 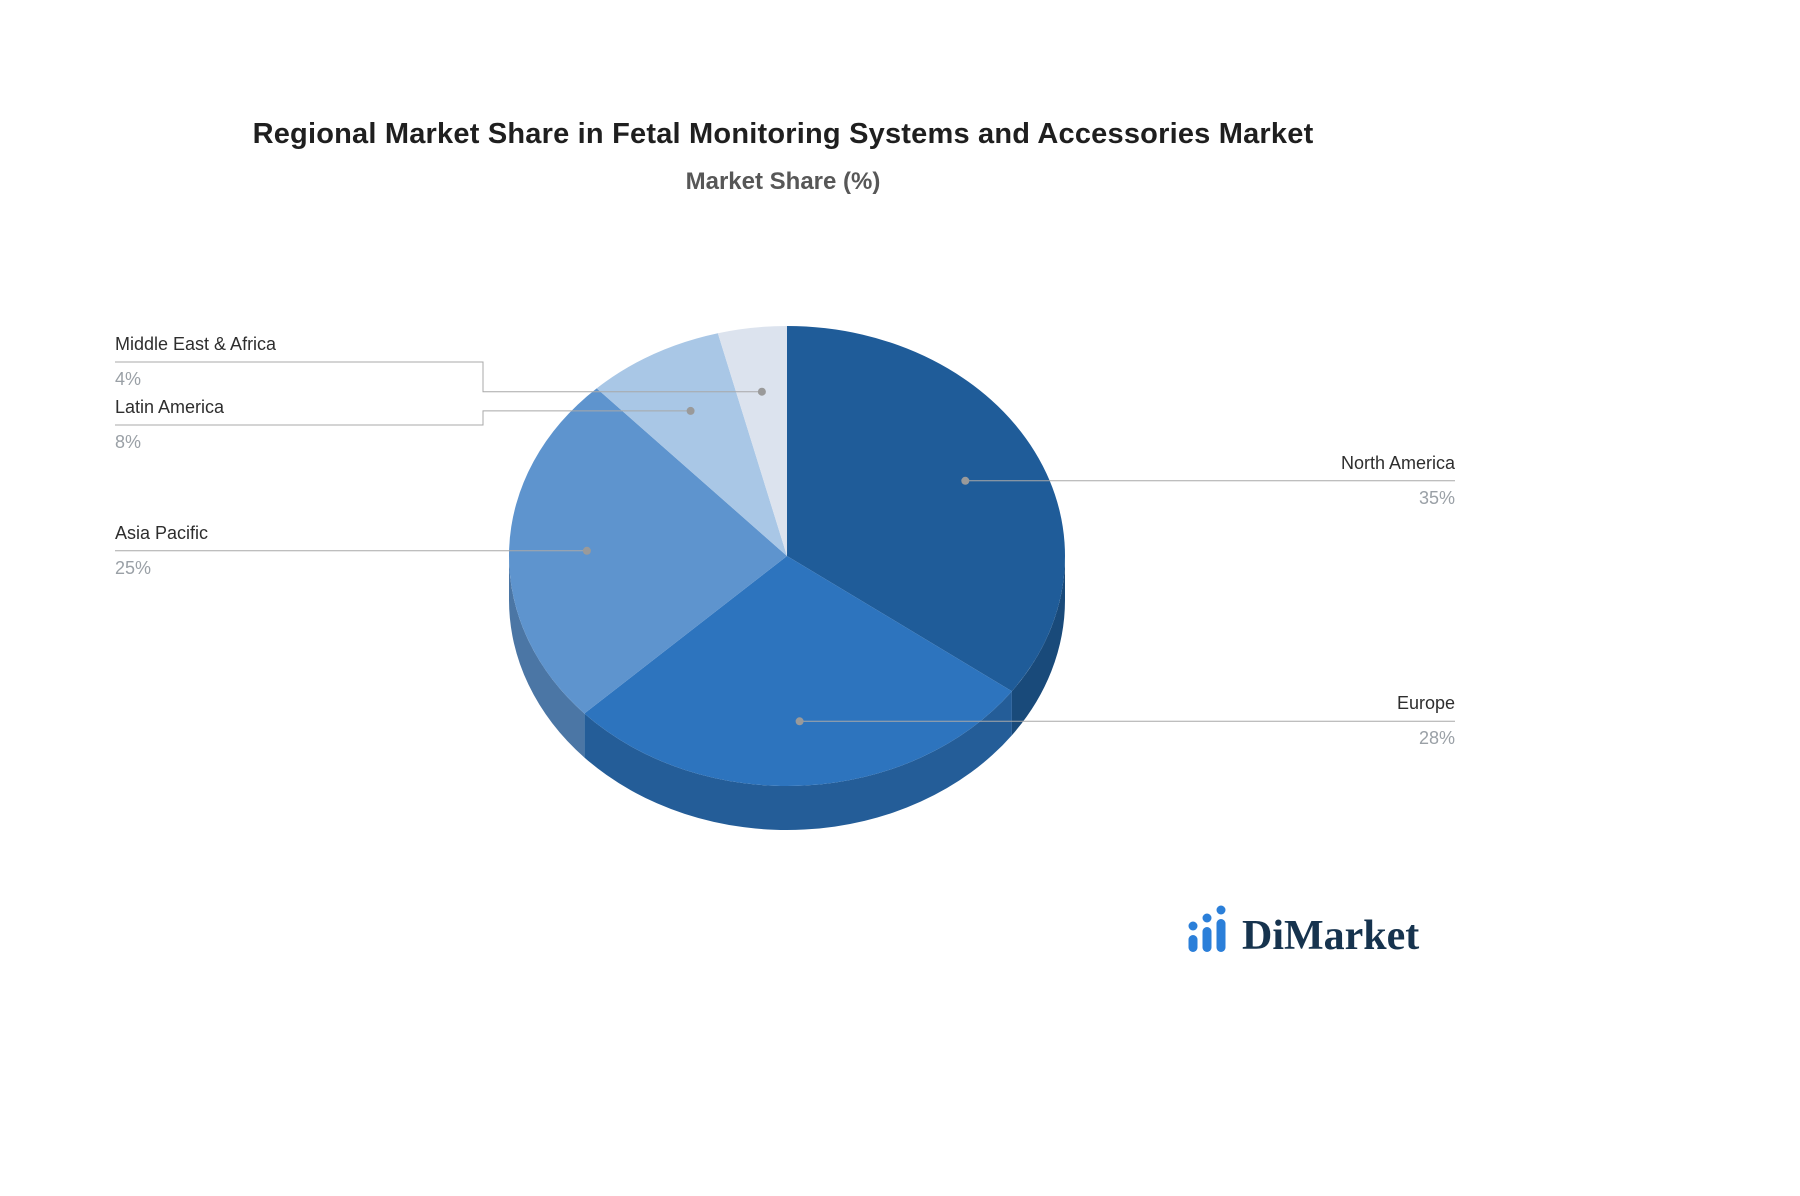 What do you see at coordinates (170, 407) in the screenshot?
I see `slice-label-name: Latin America` at bounding box center [170, 407].